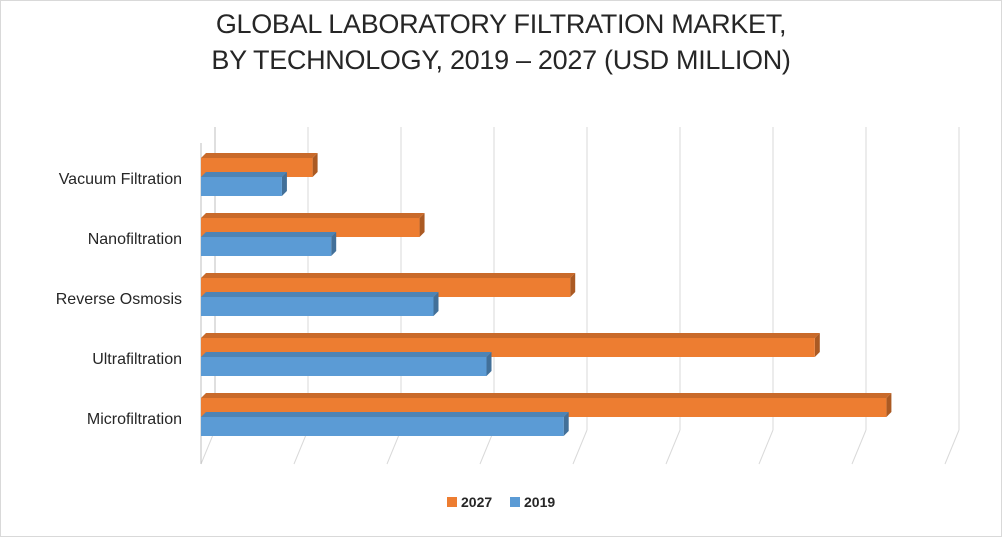 The height and width of the screenshot is (537, 1002). Describe the element at coordinates (501, 502) in the screenshot. I see `legend: 2027 2019` at that location.